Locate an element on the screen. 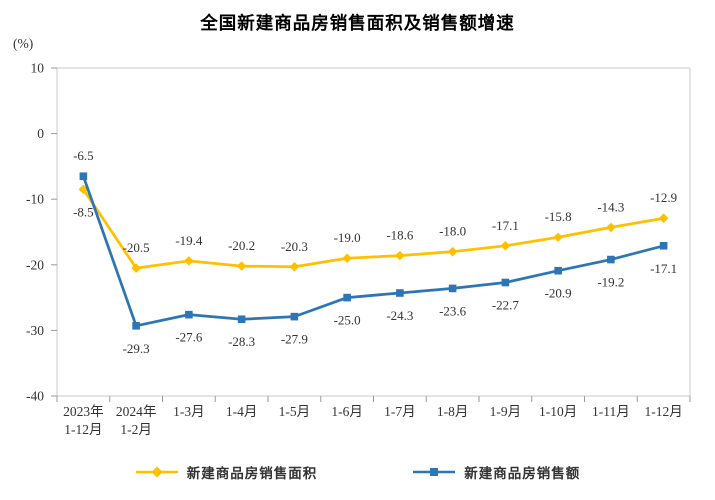  data-label: -18.6 is located at coordinates (400, 235).